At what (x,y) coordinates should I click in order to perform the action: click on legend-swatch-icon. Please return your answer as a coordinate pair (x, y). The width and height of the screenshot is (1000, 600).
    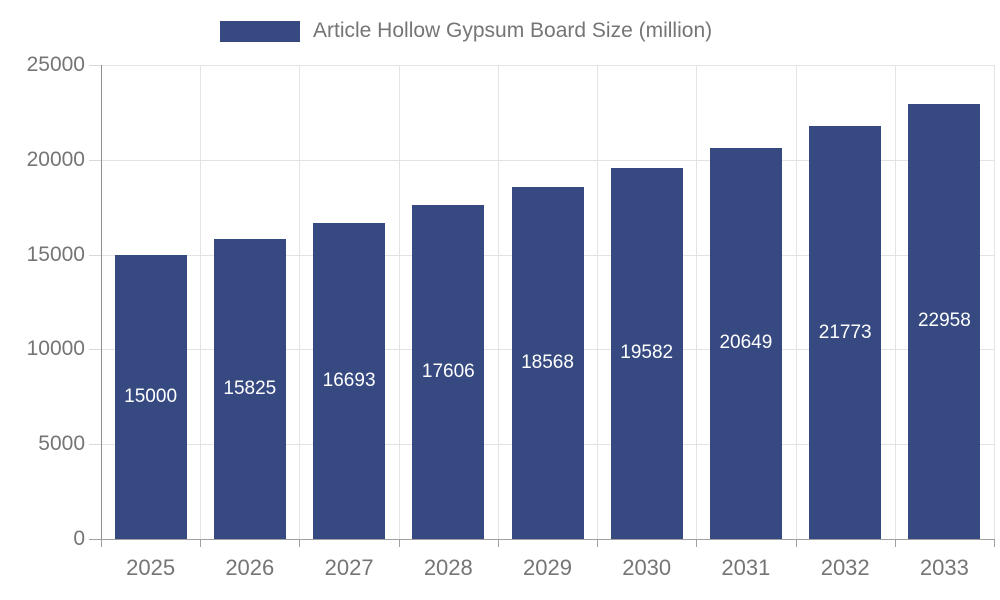
    Looking at the image, I should click on (260, 31).